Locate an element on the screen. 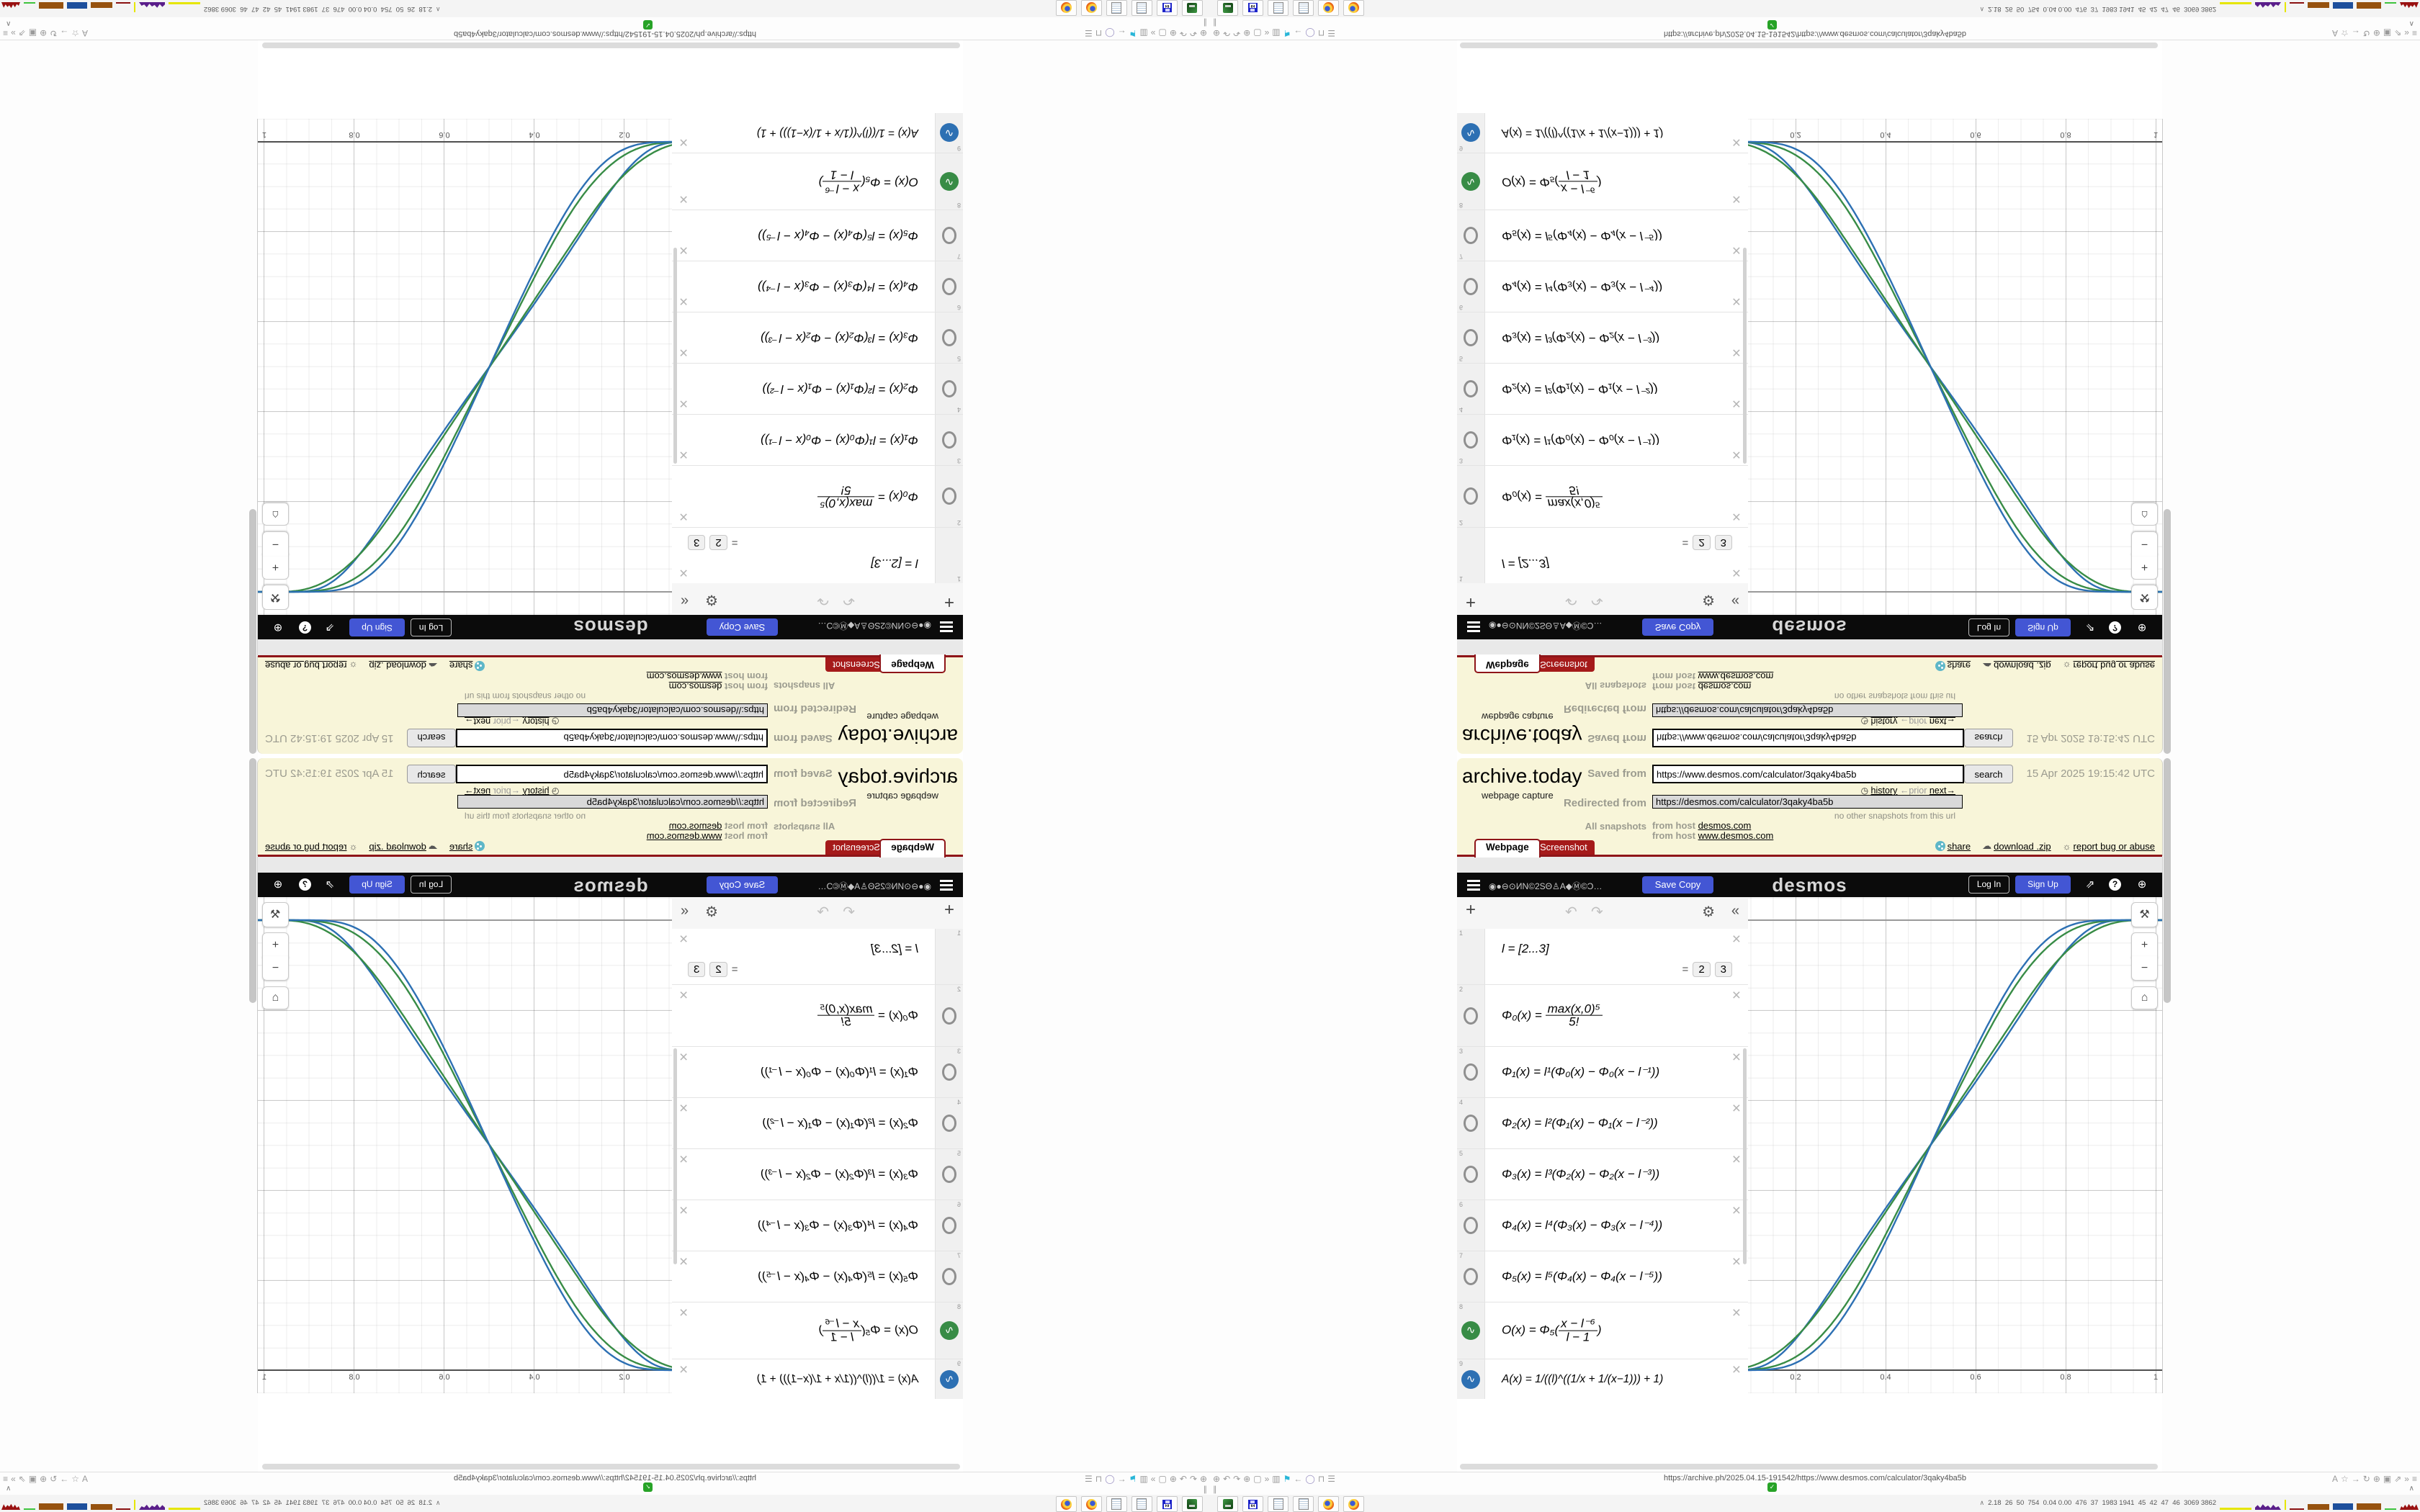 This screenshot has height=1512, width=2420. undo-icon: ↶ is located at coordinates (1571, 912).